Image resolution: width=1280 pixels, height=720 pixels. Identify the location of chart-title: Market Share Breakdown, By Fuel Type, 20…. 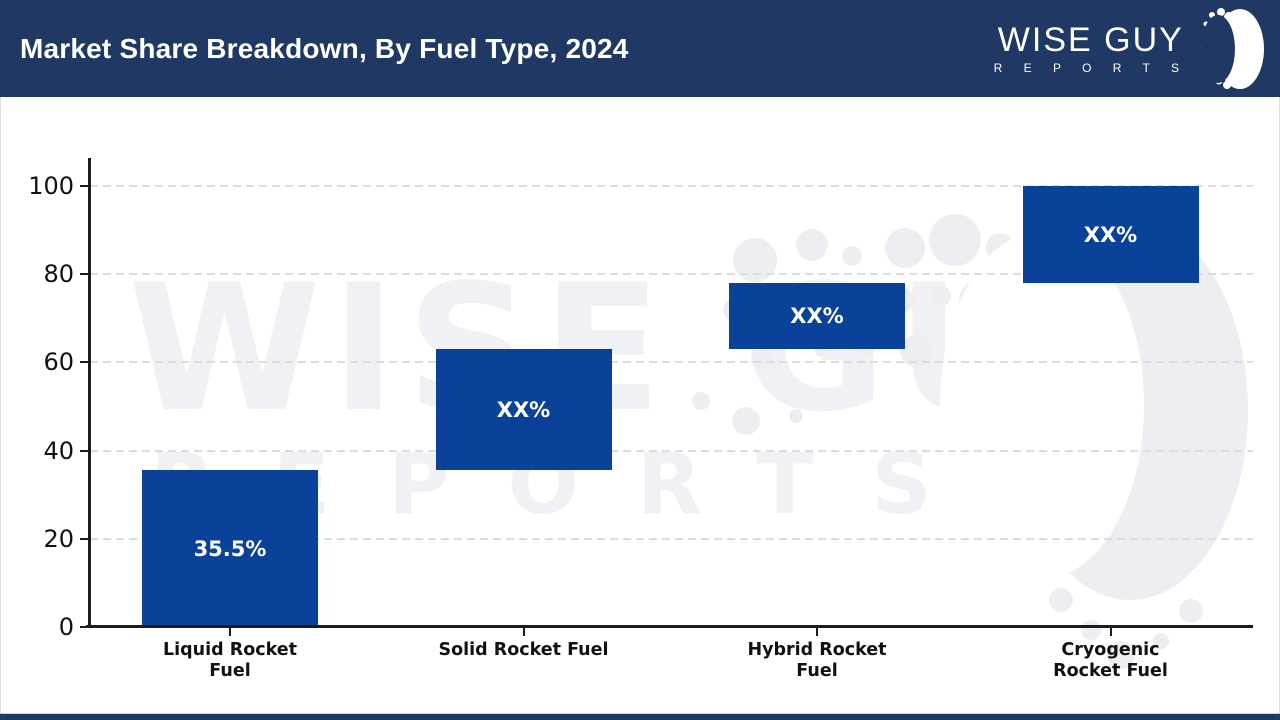
(324, 48).